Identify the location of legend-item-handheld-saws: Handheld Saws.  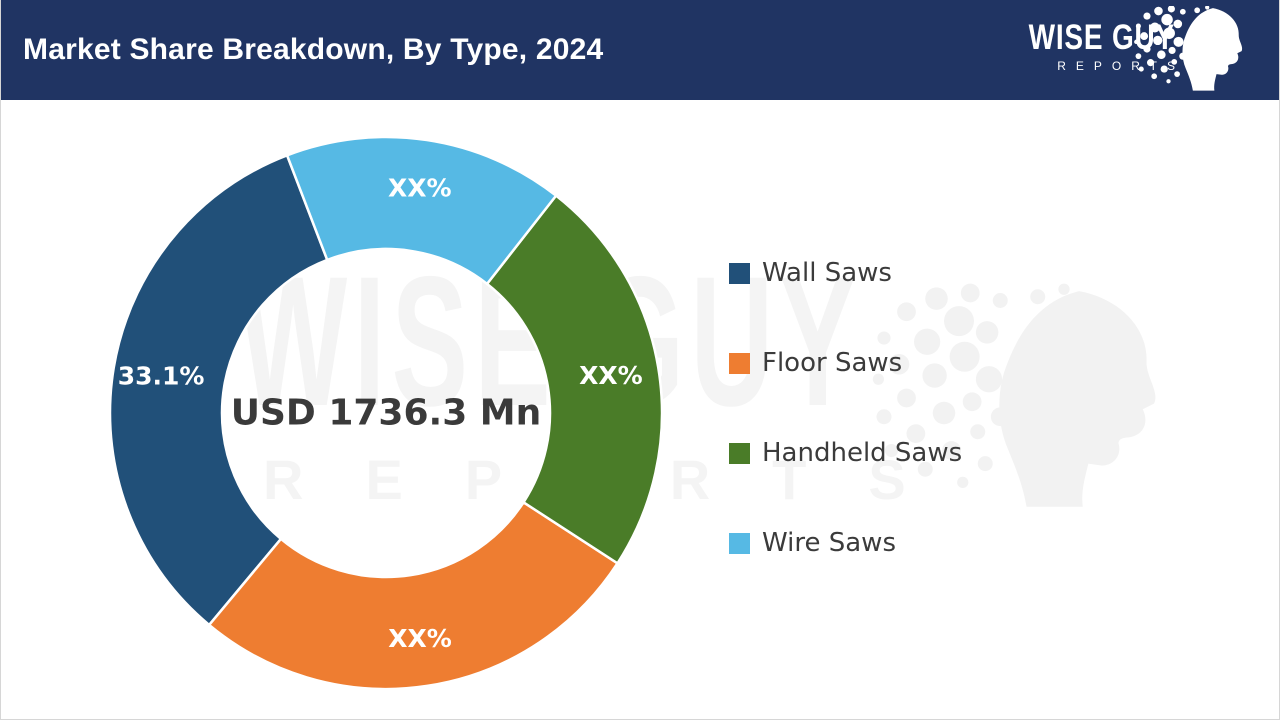
(845, 453).